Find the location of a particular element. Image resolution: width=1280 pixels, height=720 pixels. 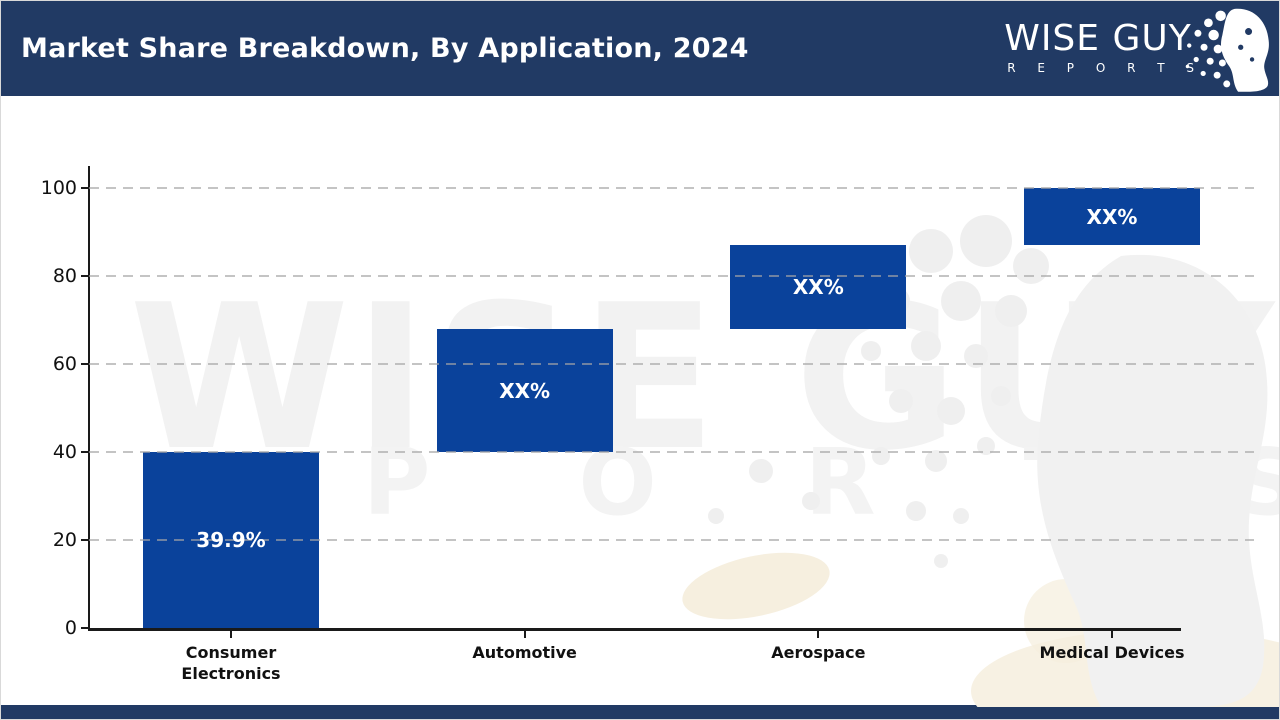

y-axis-line is located at coordinates (89, 398).